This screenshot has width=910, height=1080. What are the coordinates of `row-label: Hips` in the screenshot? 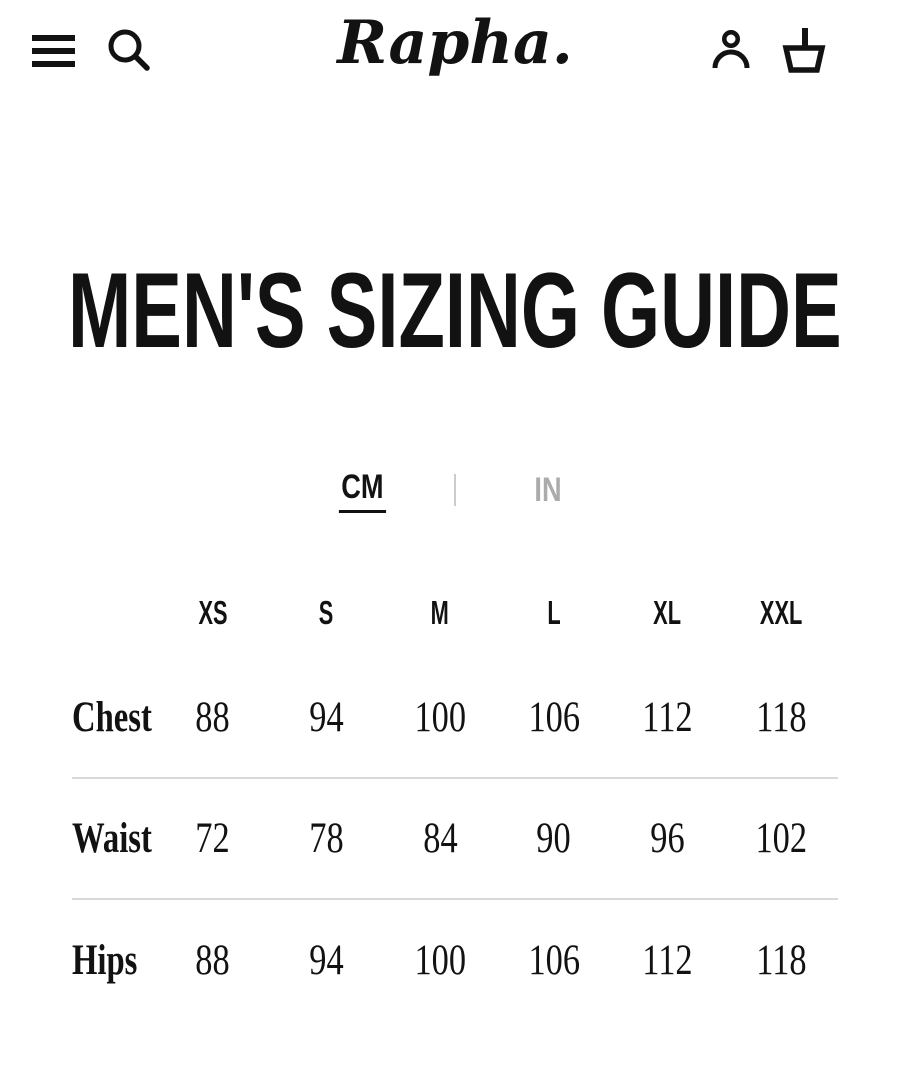 It's located at (105, 960).